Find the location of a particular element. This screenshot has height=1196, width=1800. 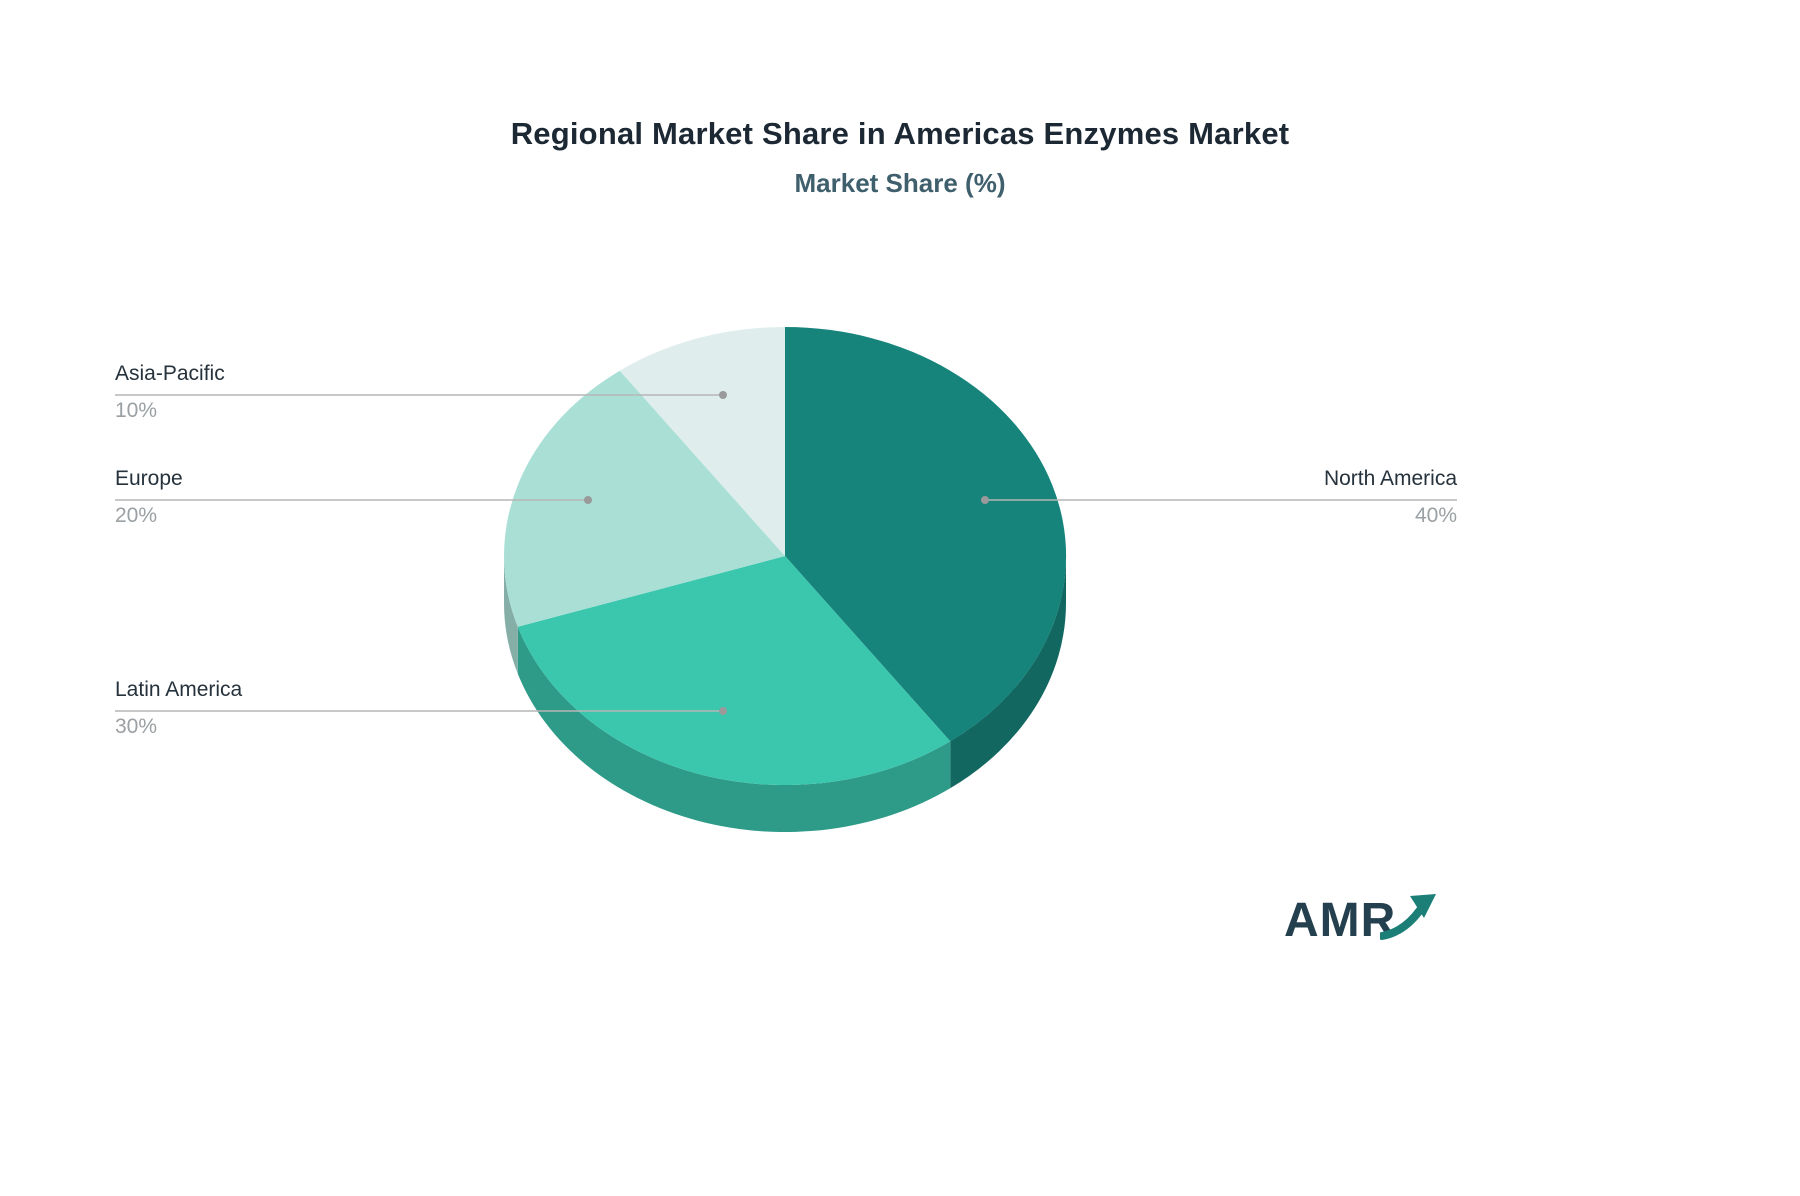

pie-slice-side-europe is located at coordinates (511, 615).